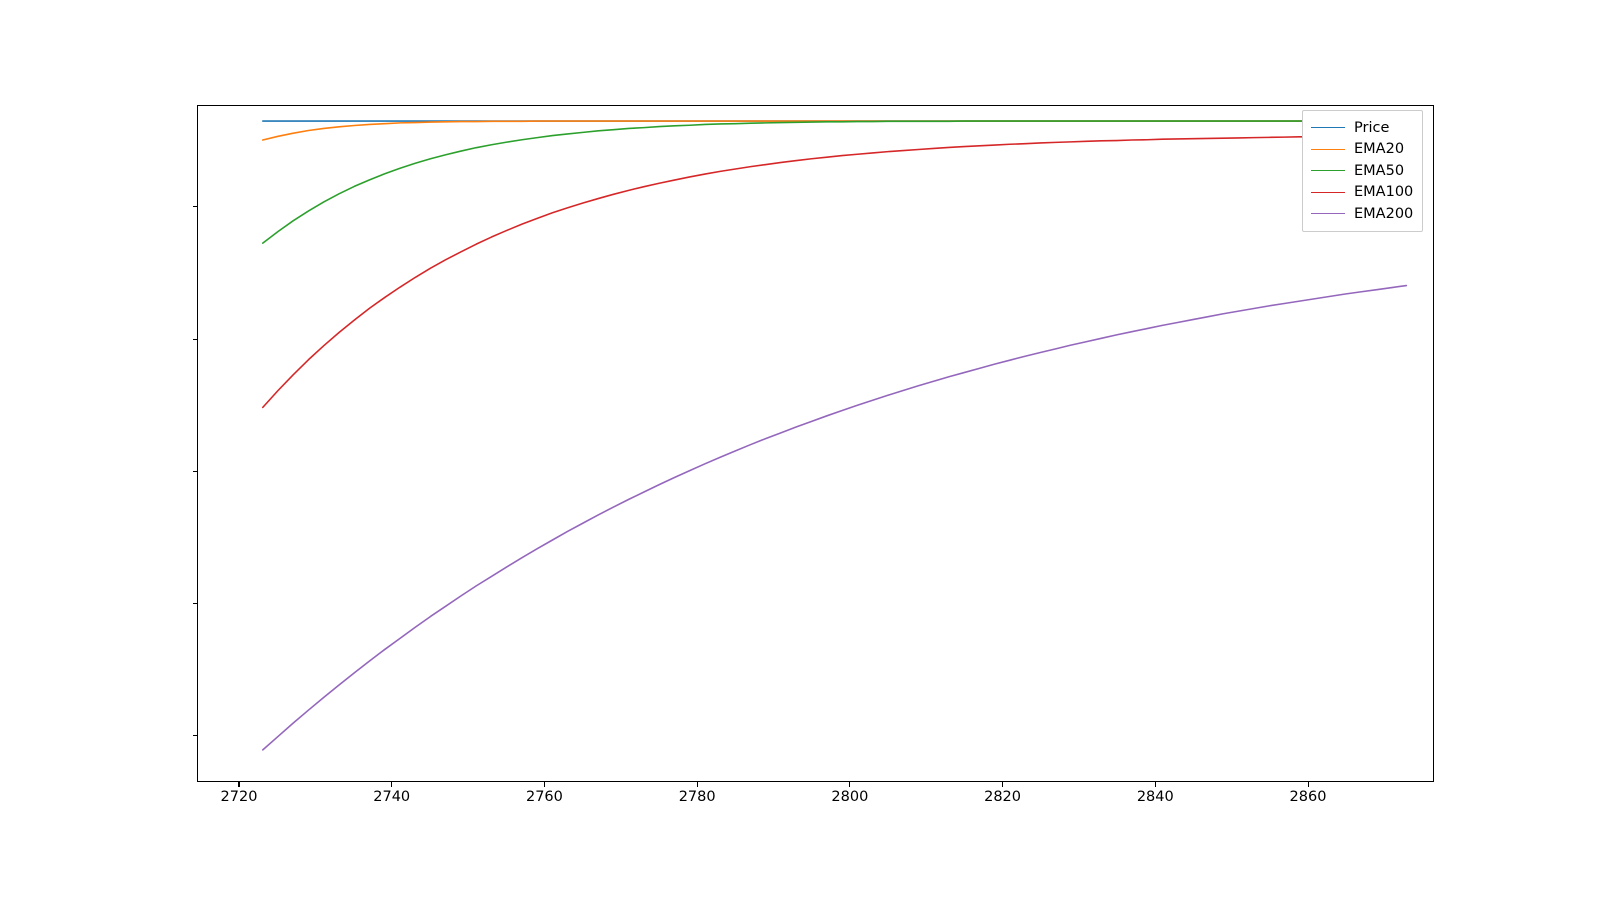  I want to click on legend-label: EMA100, so click(1384, 192).